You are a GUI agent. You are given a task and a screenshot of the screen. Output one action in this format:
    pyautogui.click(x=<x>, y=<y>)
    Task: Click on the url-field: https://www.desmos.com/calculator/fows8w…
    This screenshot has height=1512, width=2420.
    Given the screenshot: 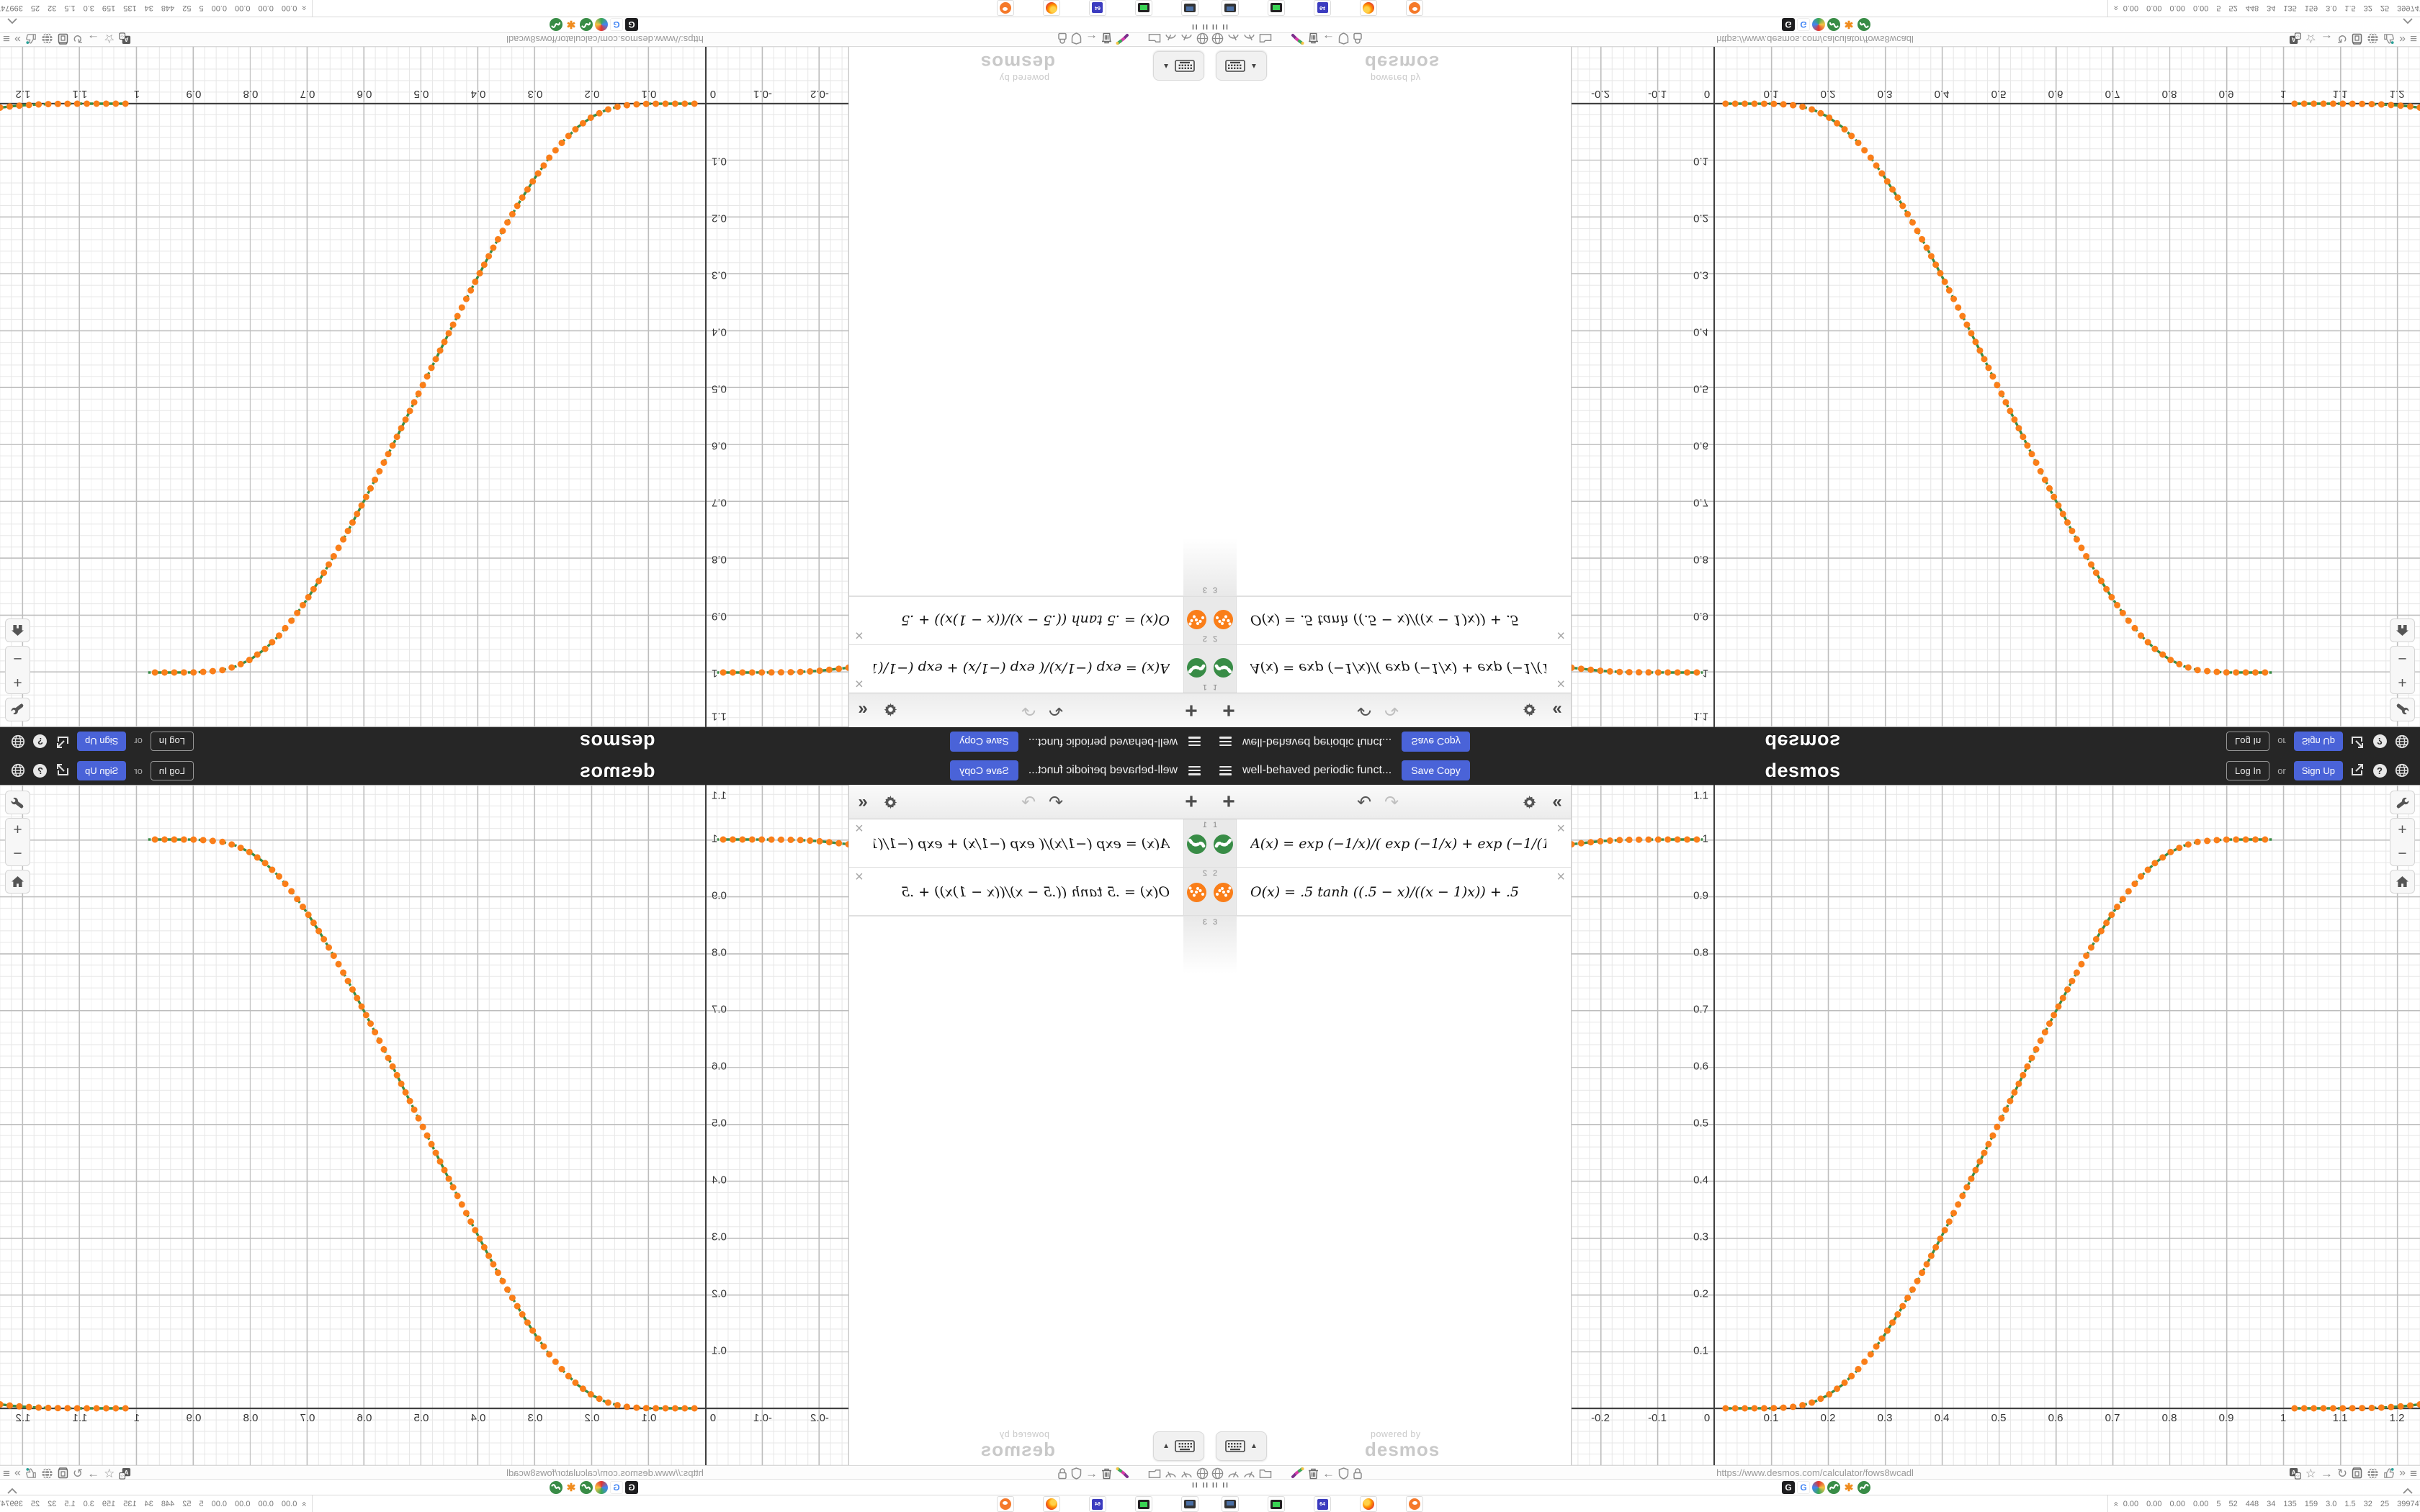 What is the action you would take?
    pyautogui.click(x=1815, y=1472)
    